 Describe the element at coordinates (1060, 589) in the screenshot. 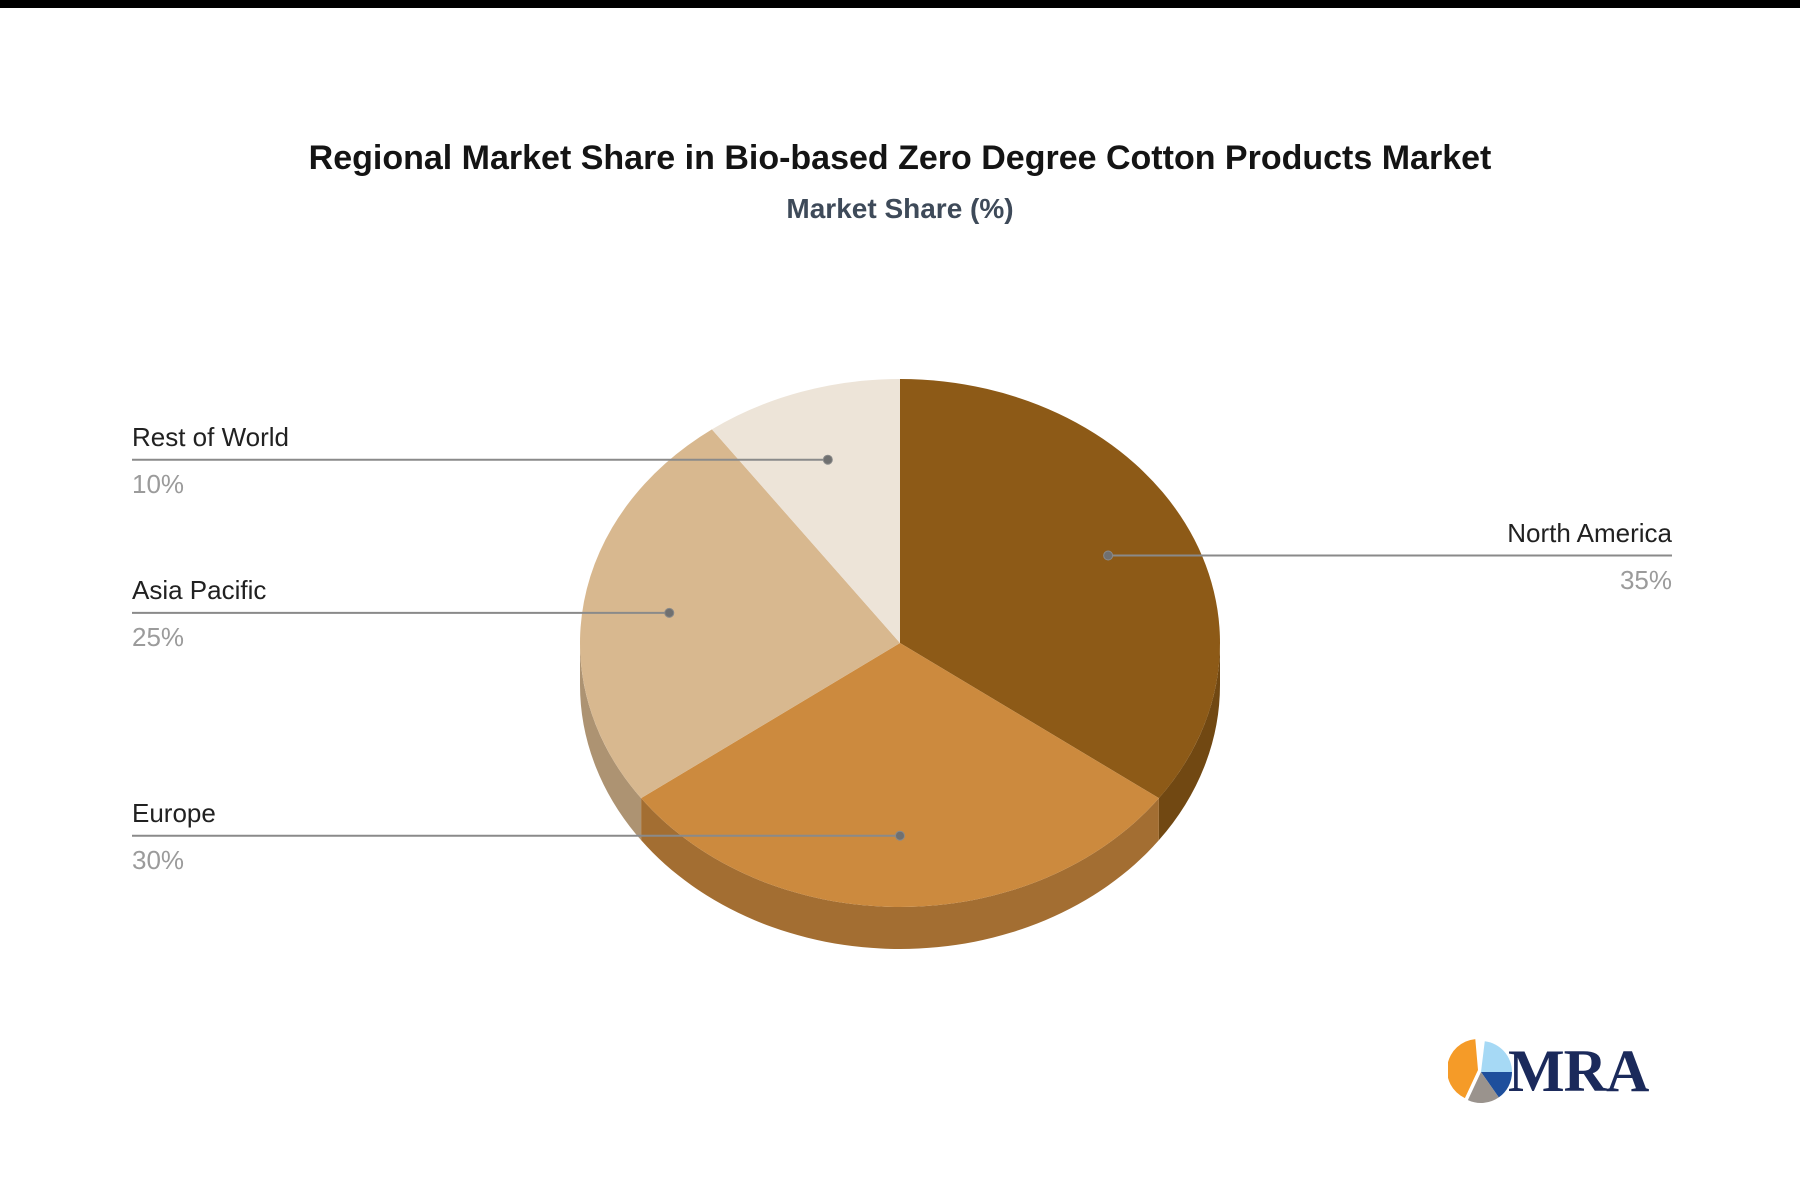

I see `pie-slice-north-america` at that location.